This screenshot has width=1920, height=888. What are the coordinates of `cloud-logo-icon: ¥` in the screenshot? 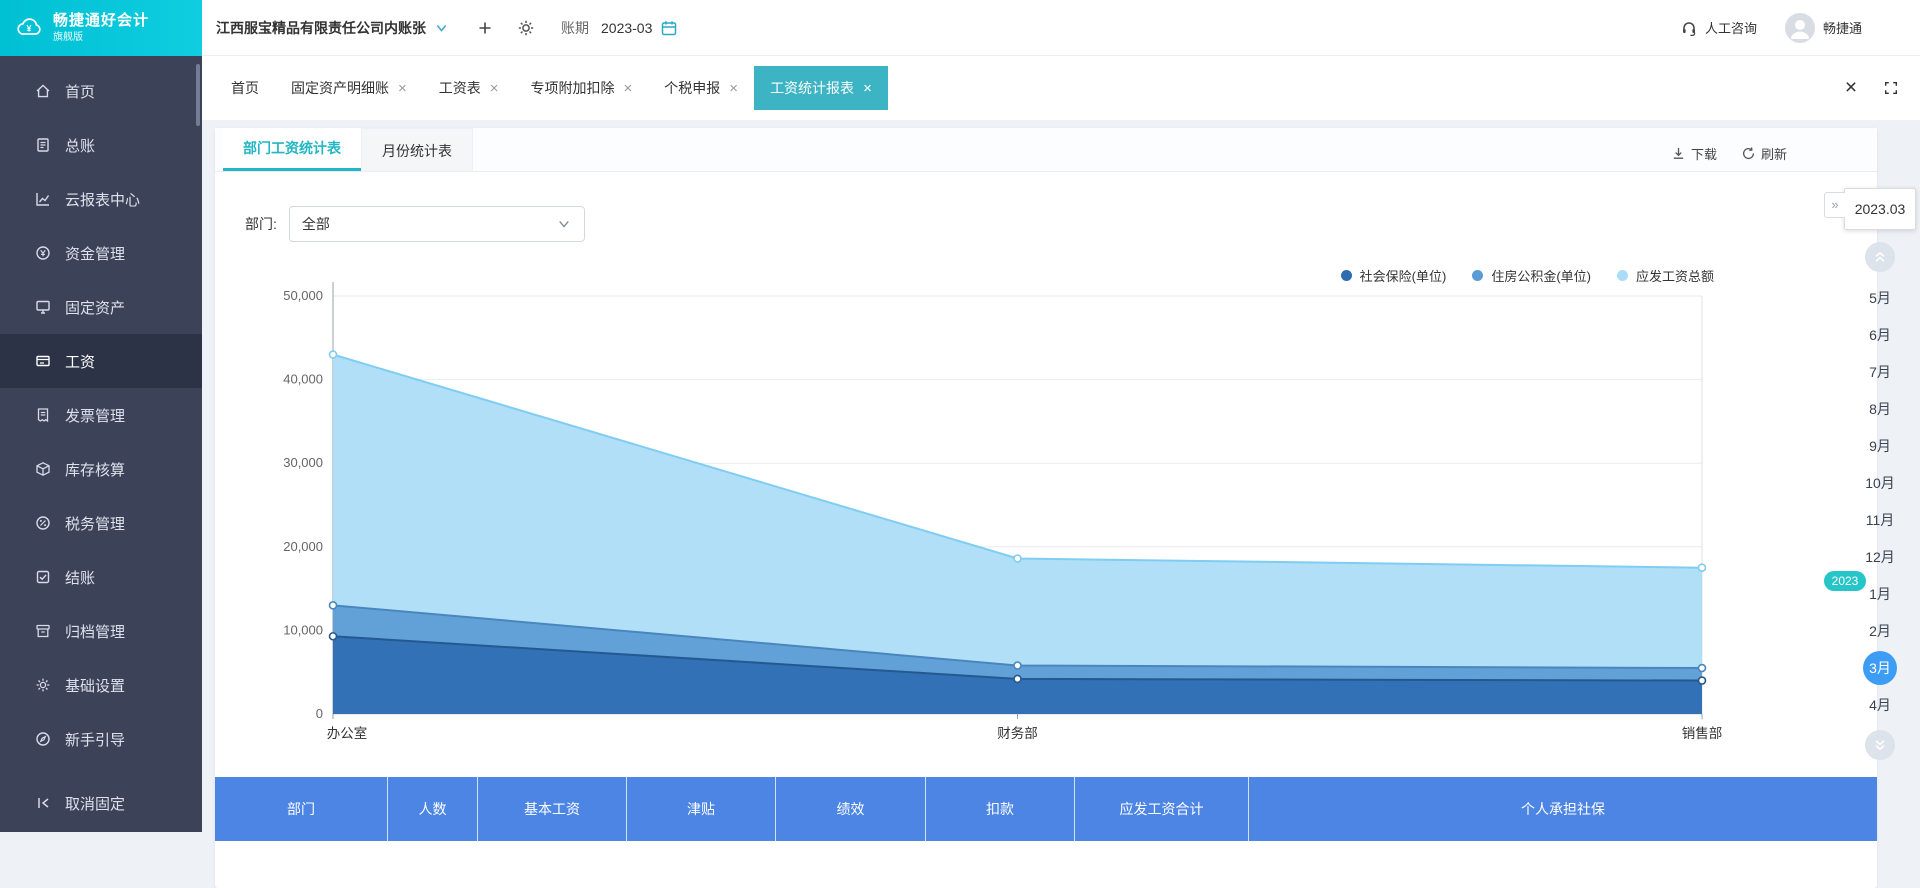 It's located at (29, 28).